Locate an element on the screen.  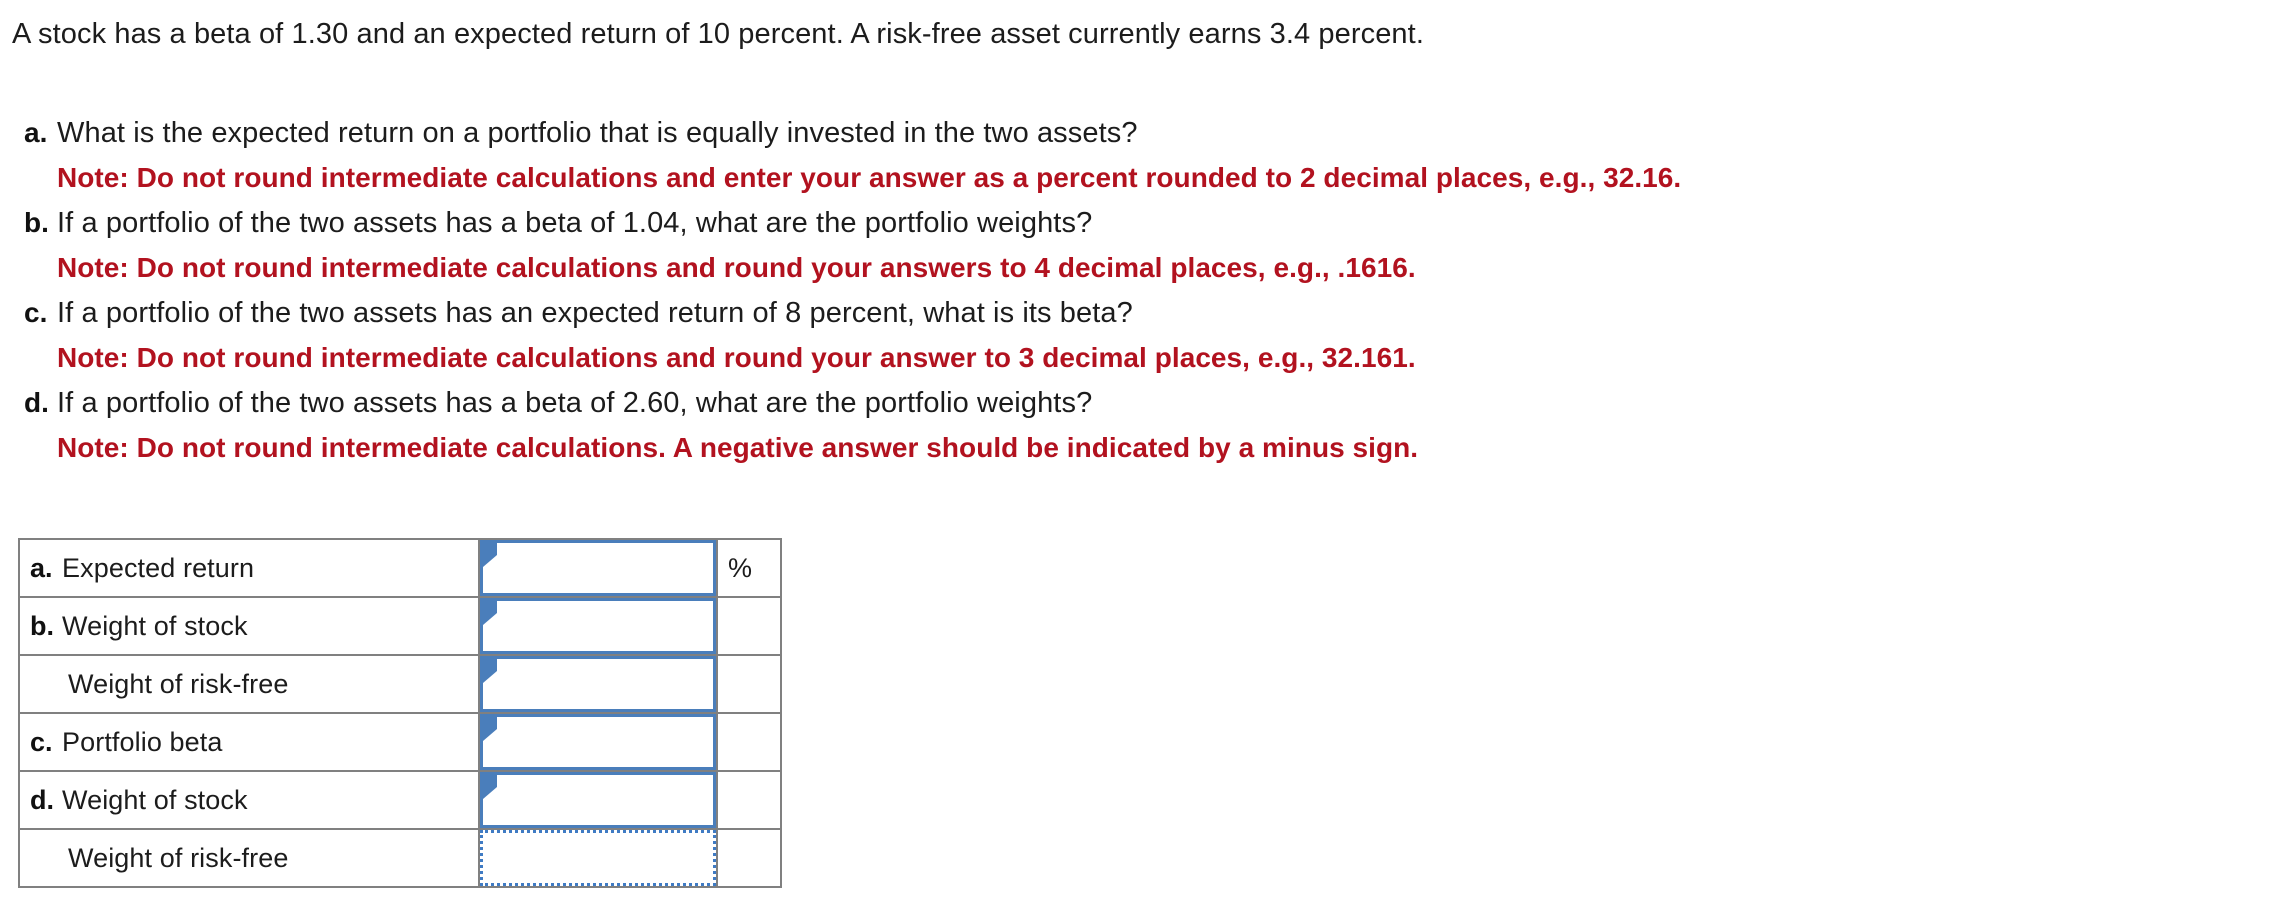
answer-unit-label: % is located at coordinates (740, 567).